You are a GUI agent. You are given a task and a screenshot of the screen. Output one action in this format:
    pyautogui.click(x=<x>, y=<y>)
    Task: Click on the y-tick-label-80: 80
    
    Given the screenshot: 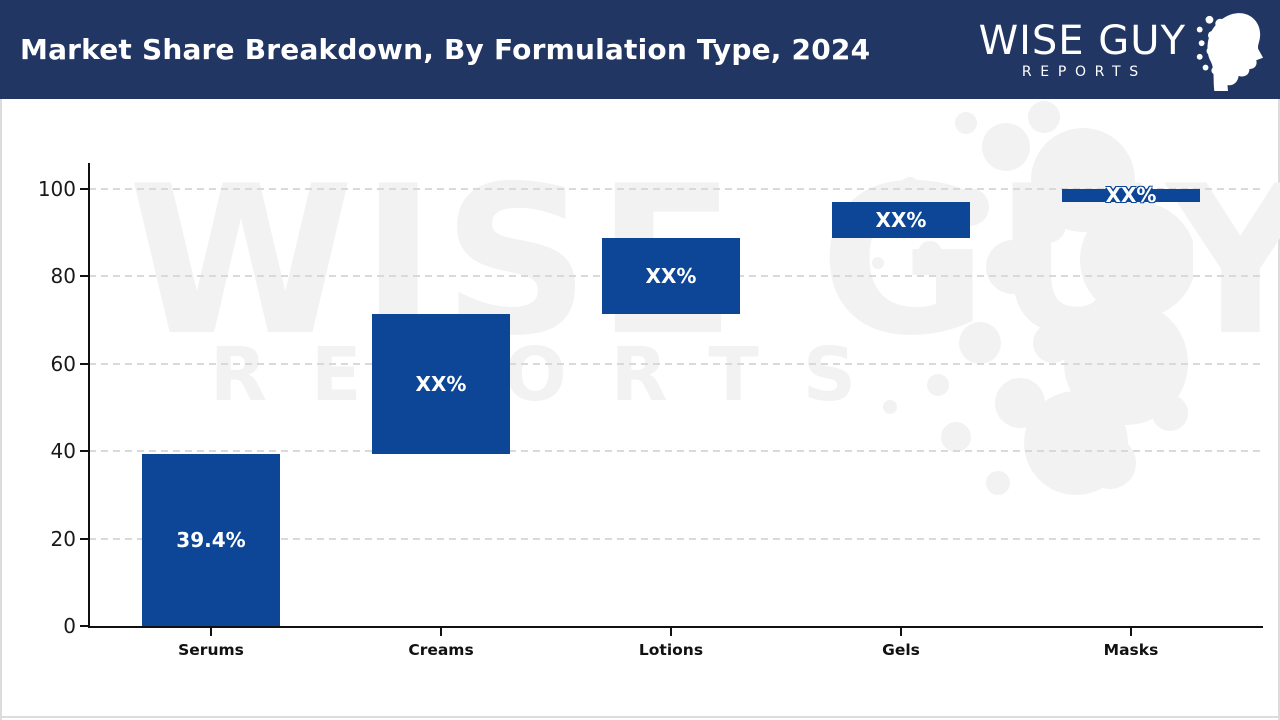 What is the action you would take?
    pyautogui.click(x=63, y=276)
    